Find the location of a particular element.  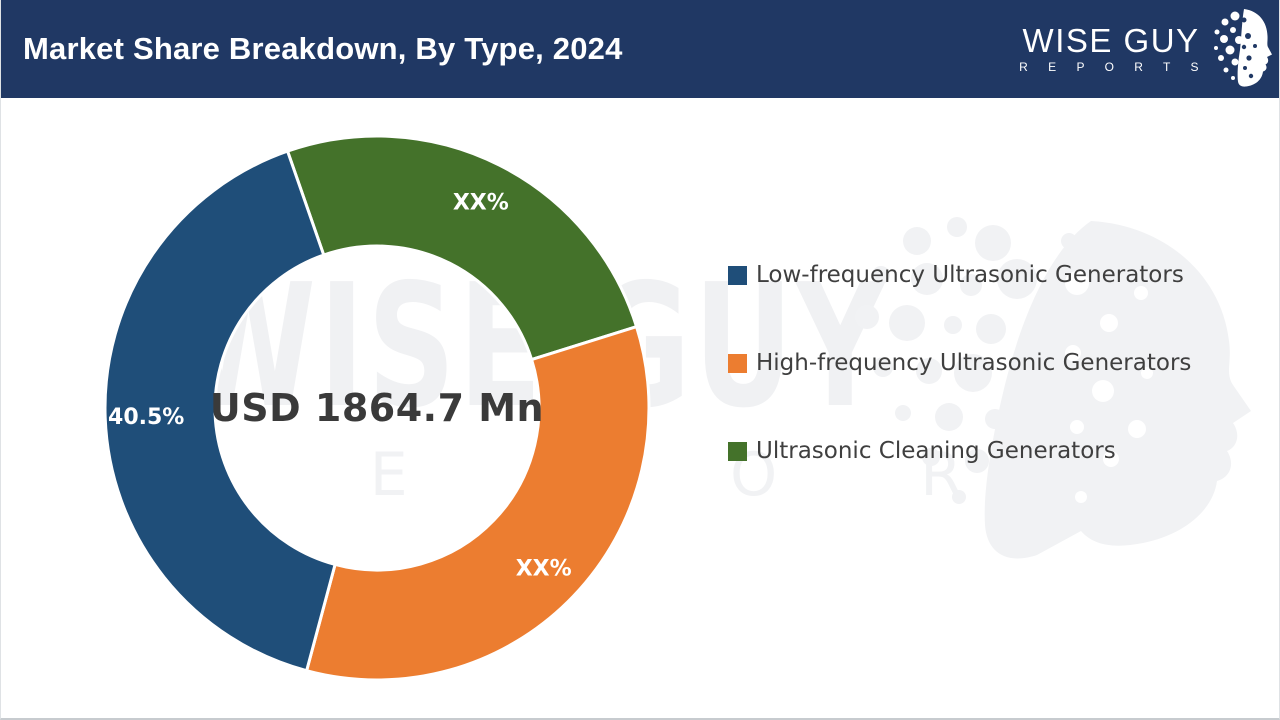

wiseguy-logo: WISE GUY R E P O R T S is located at coordinates (1144, 49).